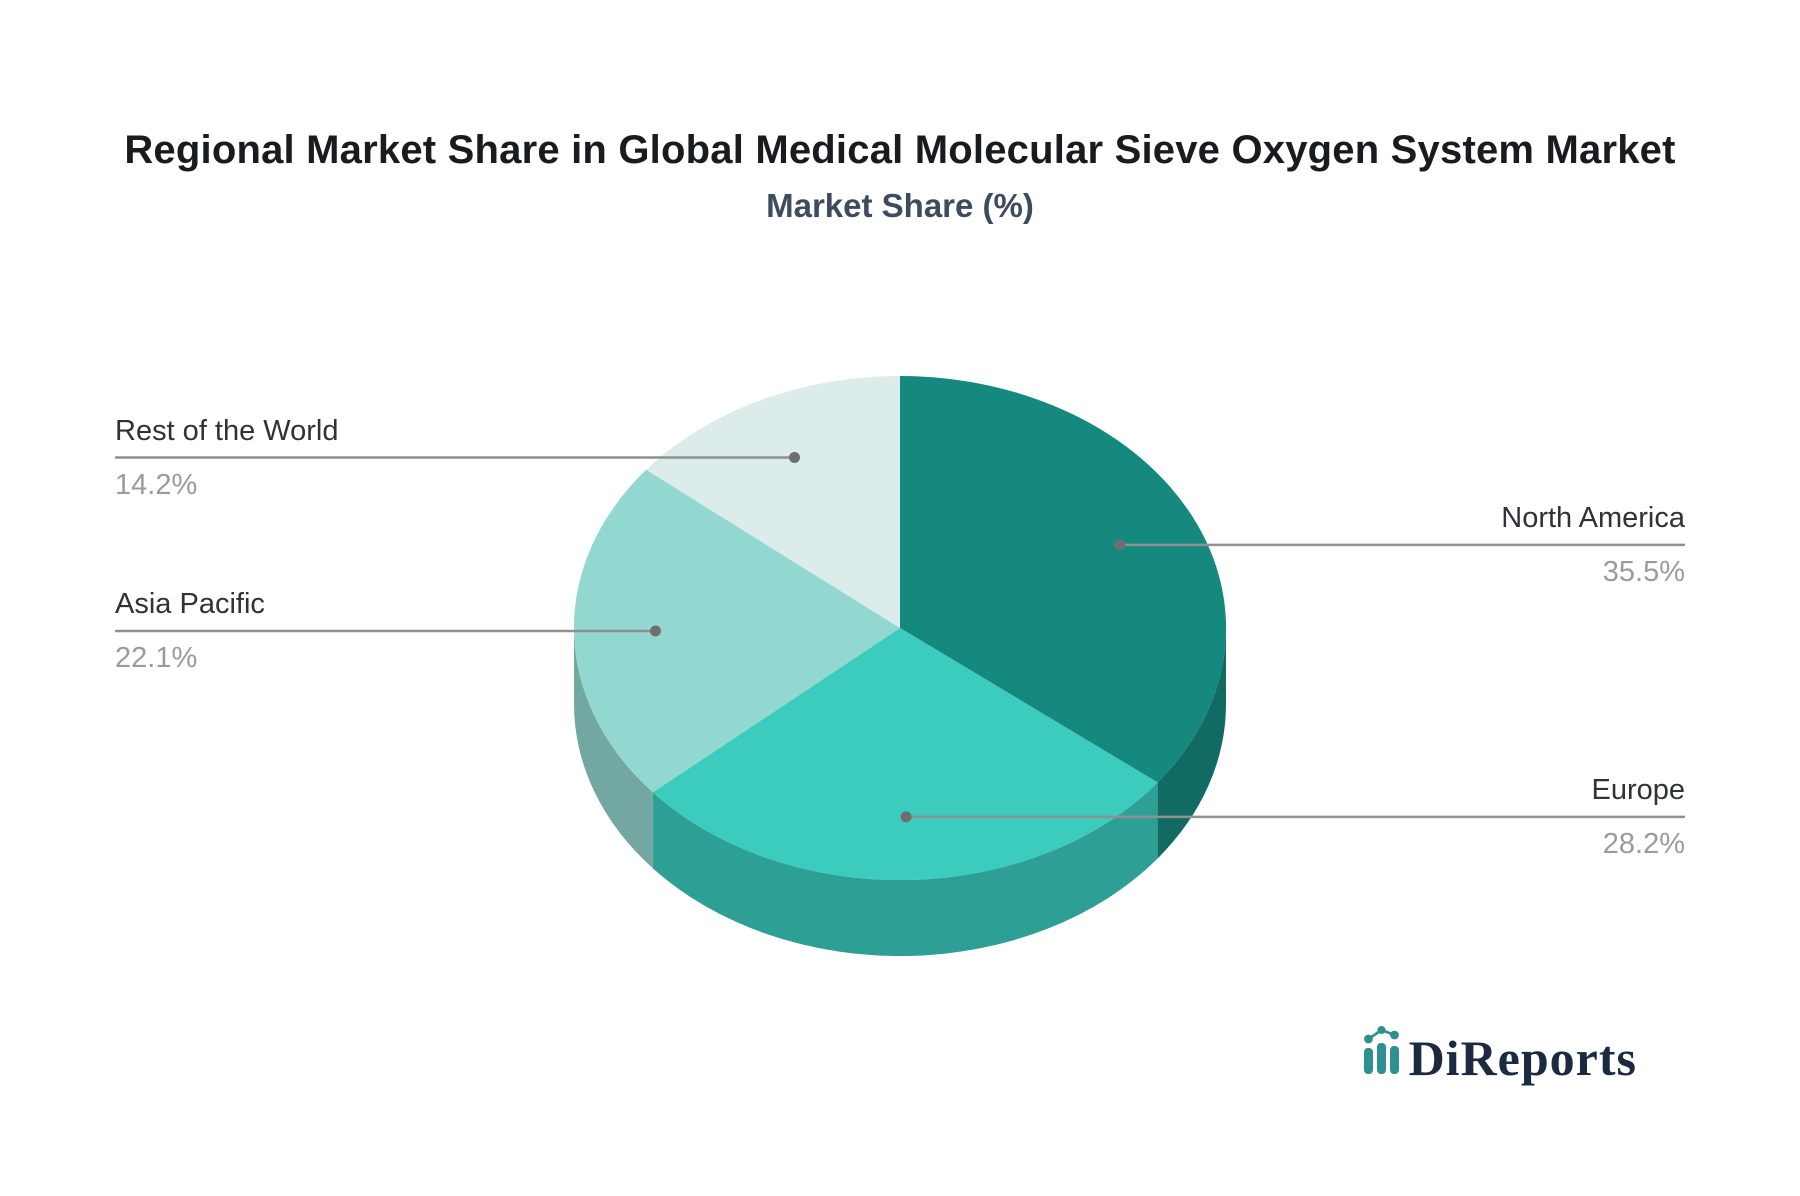  Describe the element at coordinates (190, 631) in the screenshot. I see `callout-asia-pacific: Asia Pacific 22.1%` at that location.